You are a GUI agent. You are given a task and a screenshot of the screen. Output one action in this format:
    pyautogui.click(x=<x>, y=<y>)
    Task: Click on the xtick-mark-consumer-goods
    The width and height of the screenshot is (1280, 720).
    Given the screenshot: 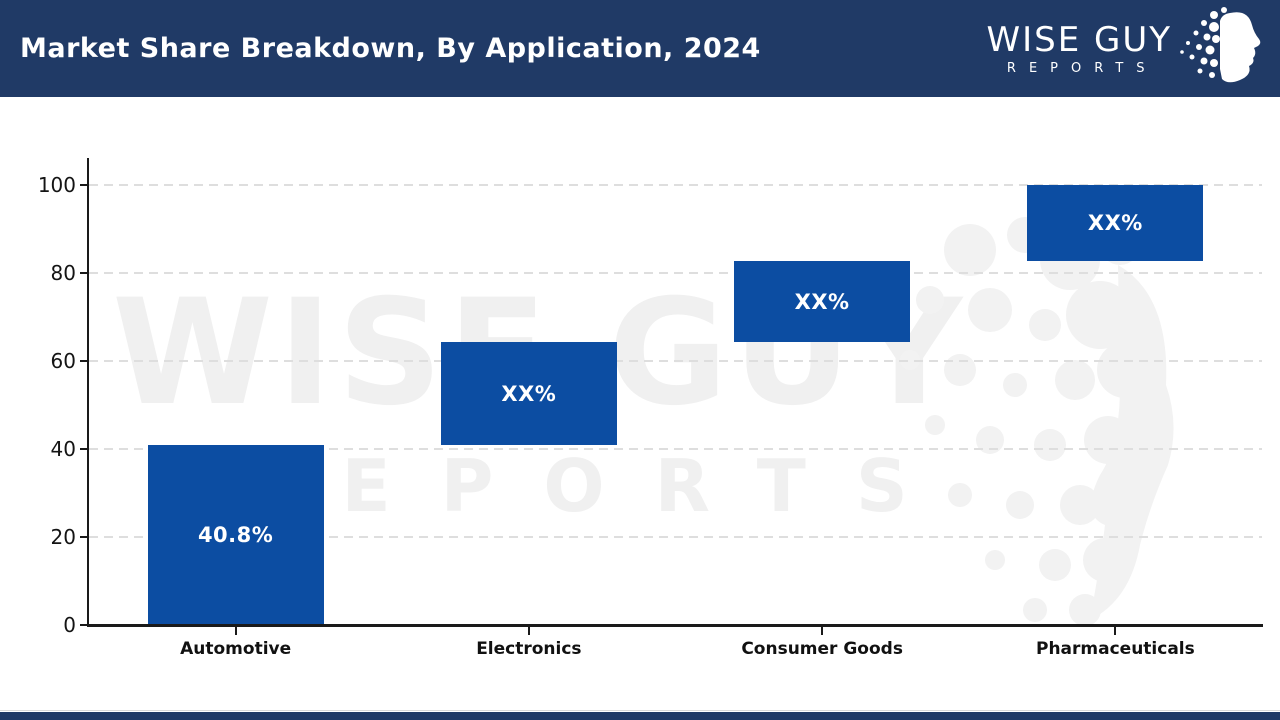 What is the action you would take?
    pyautogui.click(x=822, y=631)
    